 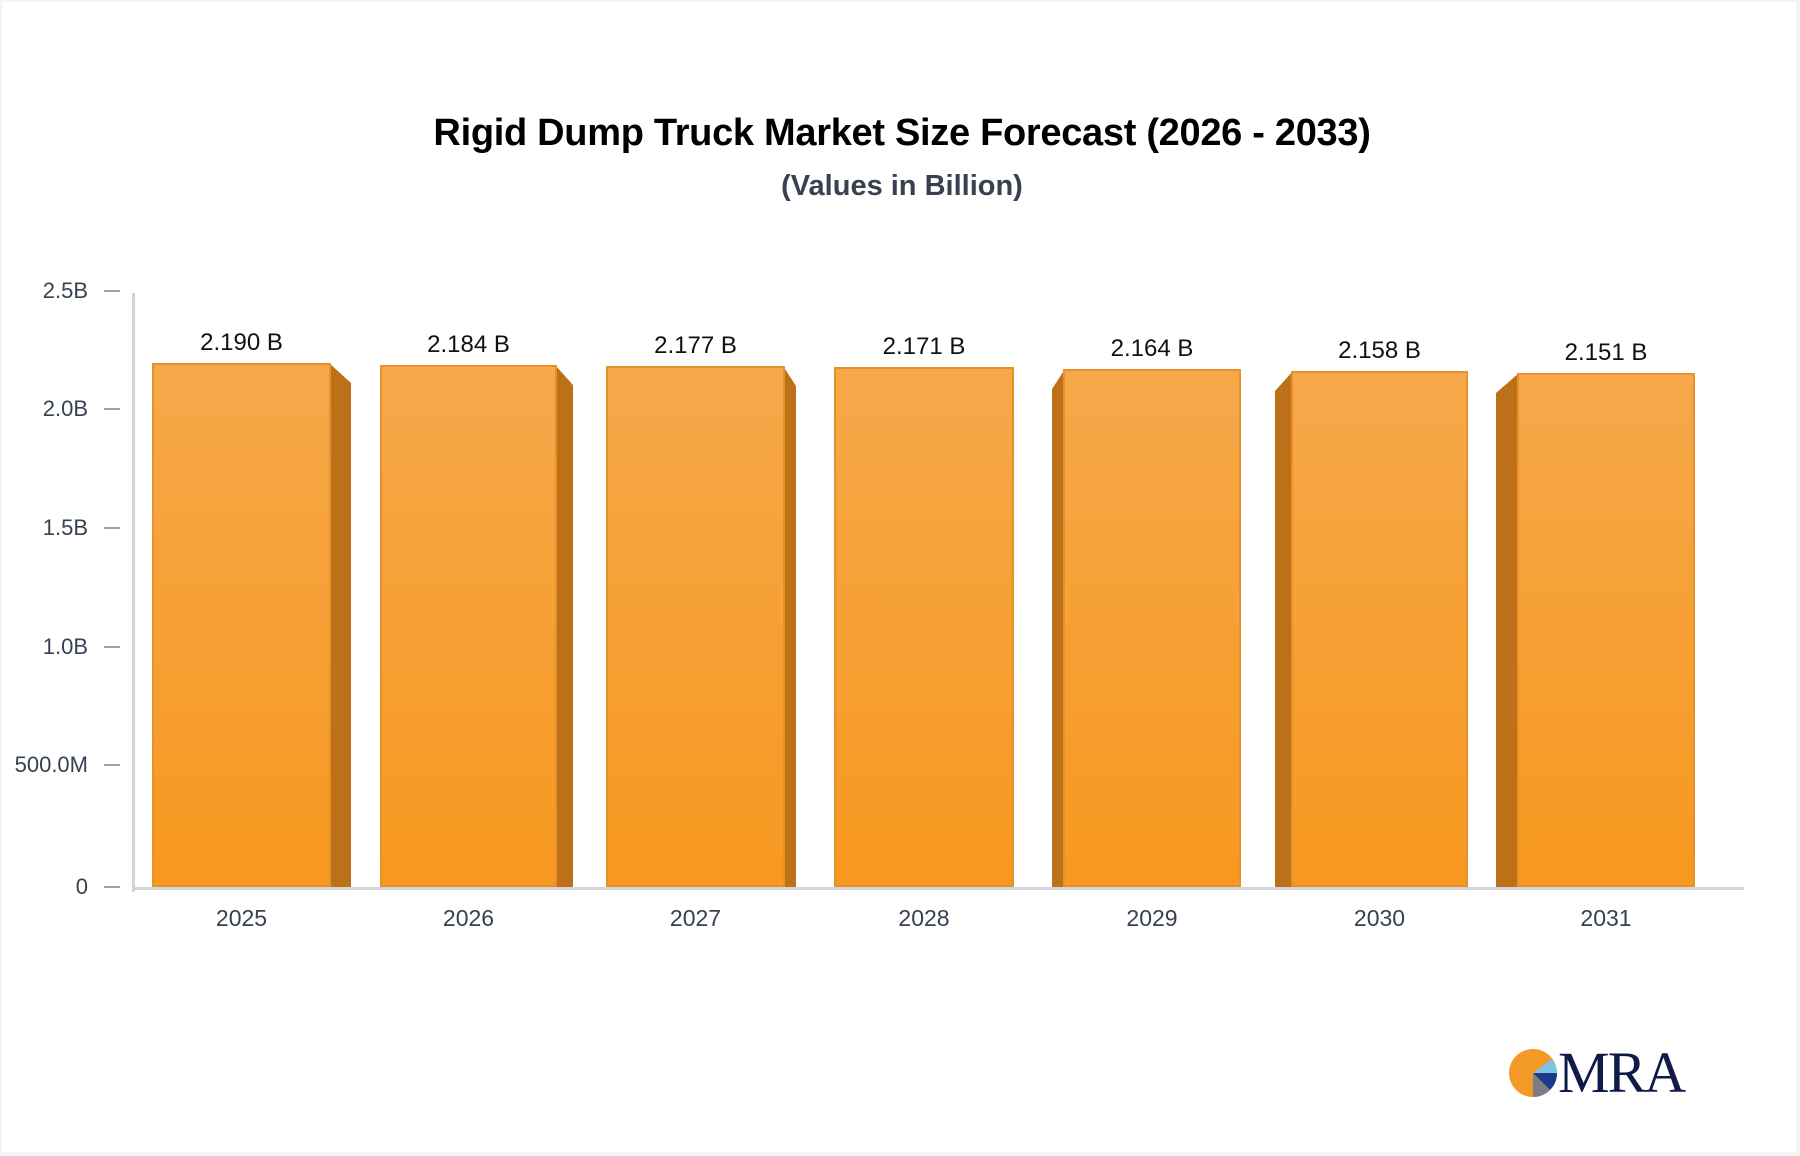 I want to click on bar-value-label: 2.177 B, so click(x=695, y=345).